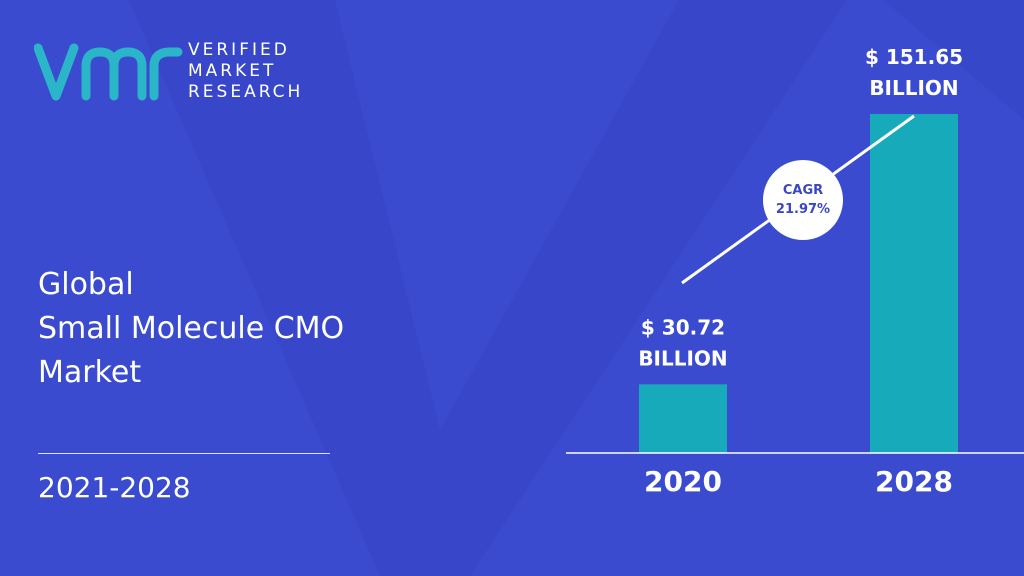  What do you see at coordinates (803, 209) in the screenshot?
I see `cagr-value: 21.97%` at bounding box center [803, 209].